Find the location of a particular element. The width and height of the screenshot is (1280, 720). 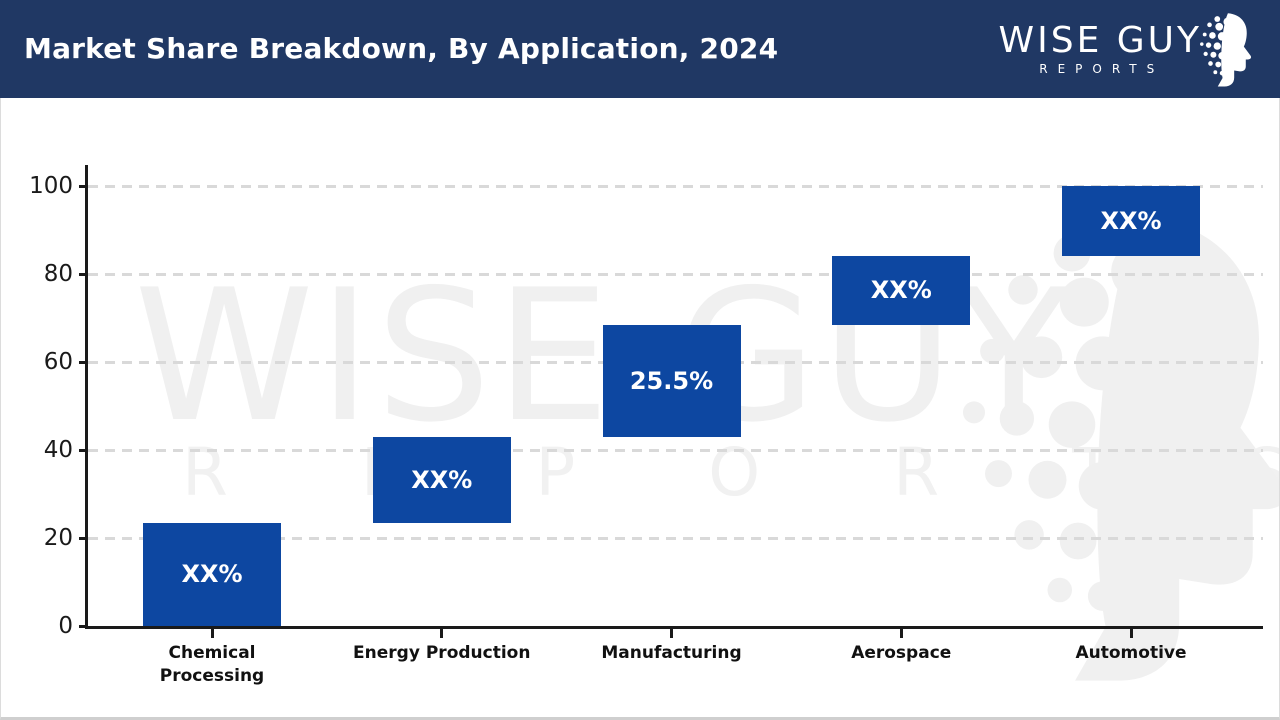

logo-wordmark: WISE GUY is located at coordinates (1100, 40).